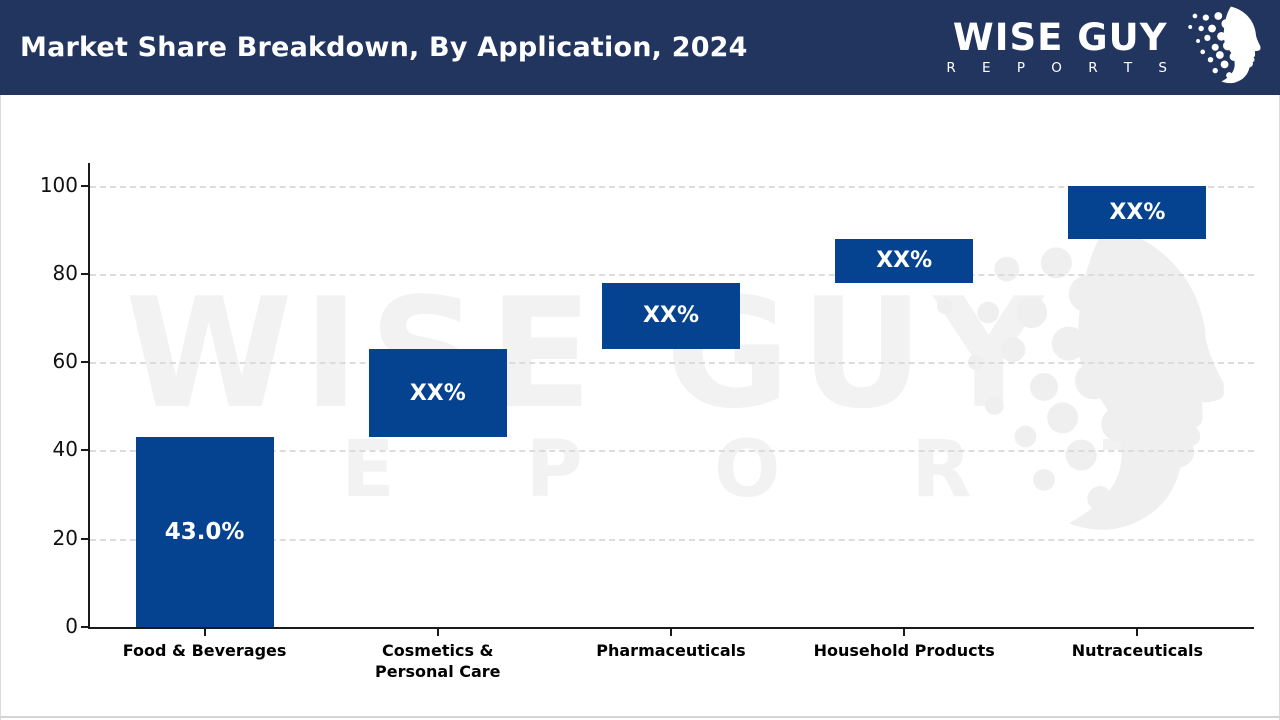 The width and height of the screenshot is (1280, 720). Describe the element at coordinates (1060, 38) in the screenshot. I see `logo-wordmark: WISE GUY` at that location.